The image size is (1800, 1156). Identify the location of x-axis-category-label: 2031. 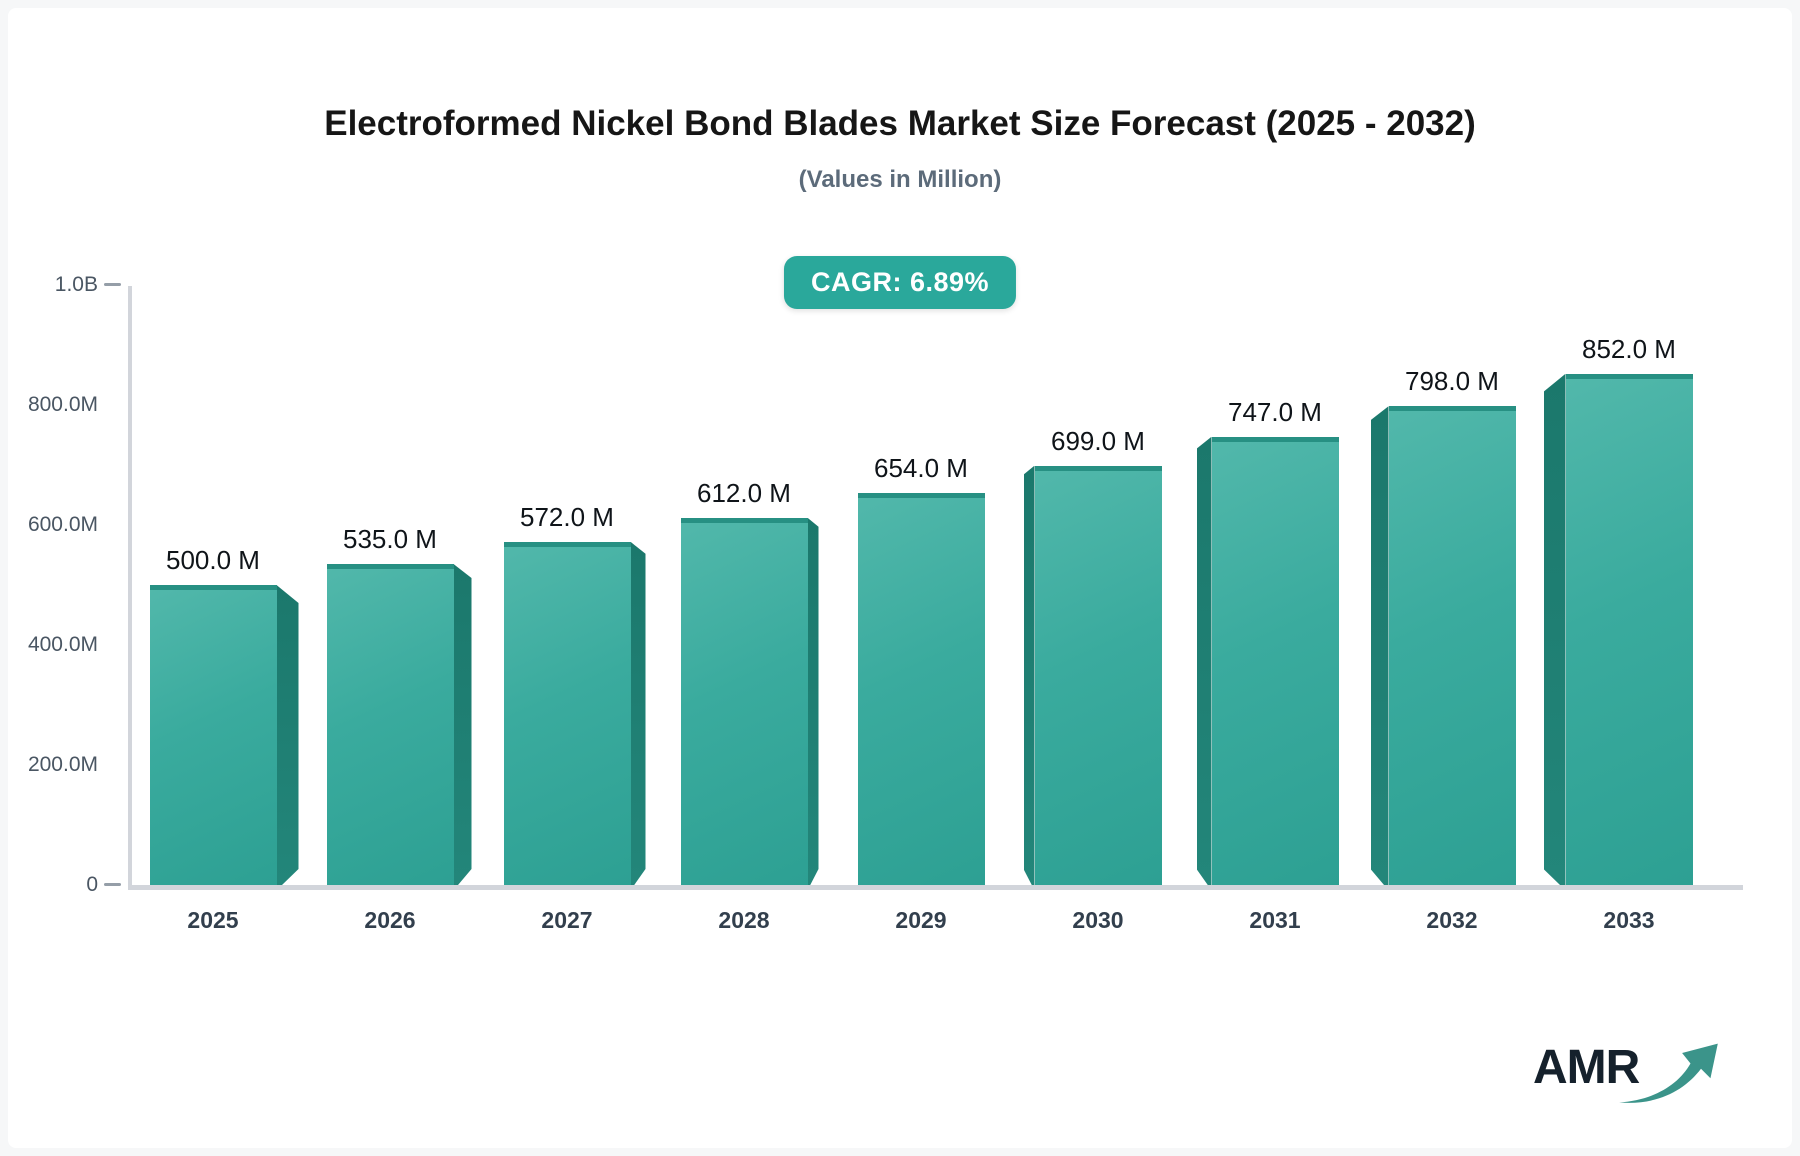
(1275, 920).